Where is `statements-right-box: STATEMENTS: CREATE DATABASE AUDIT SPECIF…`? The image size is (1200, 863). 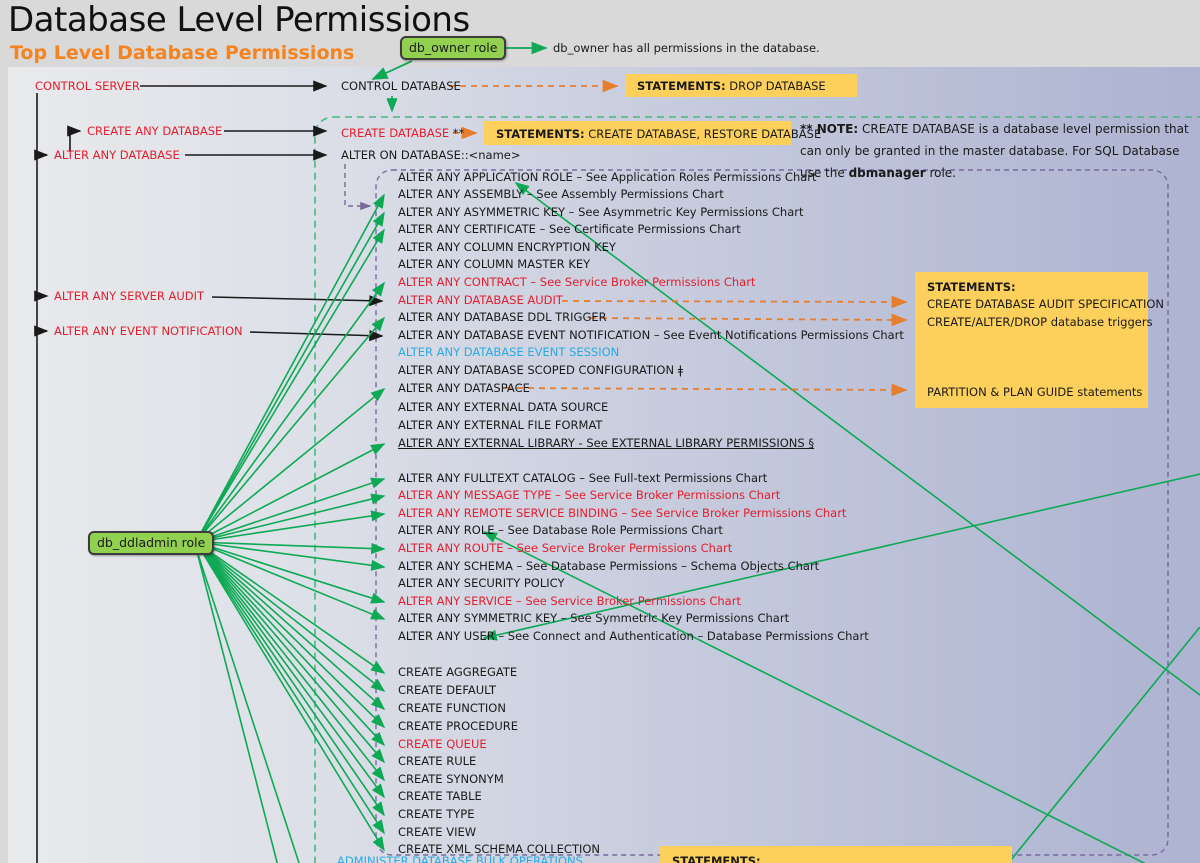 statements-right-box: STATEMENTS: CREATE DATABASE AUDIT SPECIF… is located at coordinates (1039, 340).